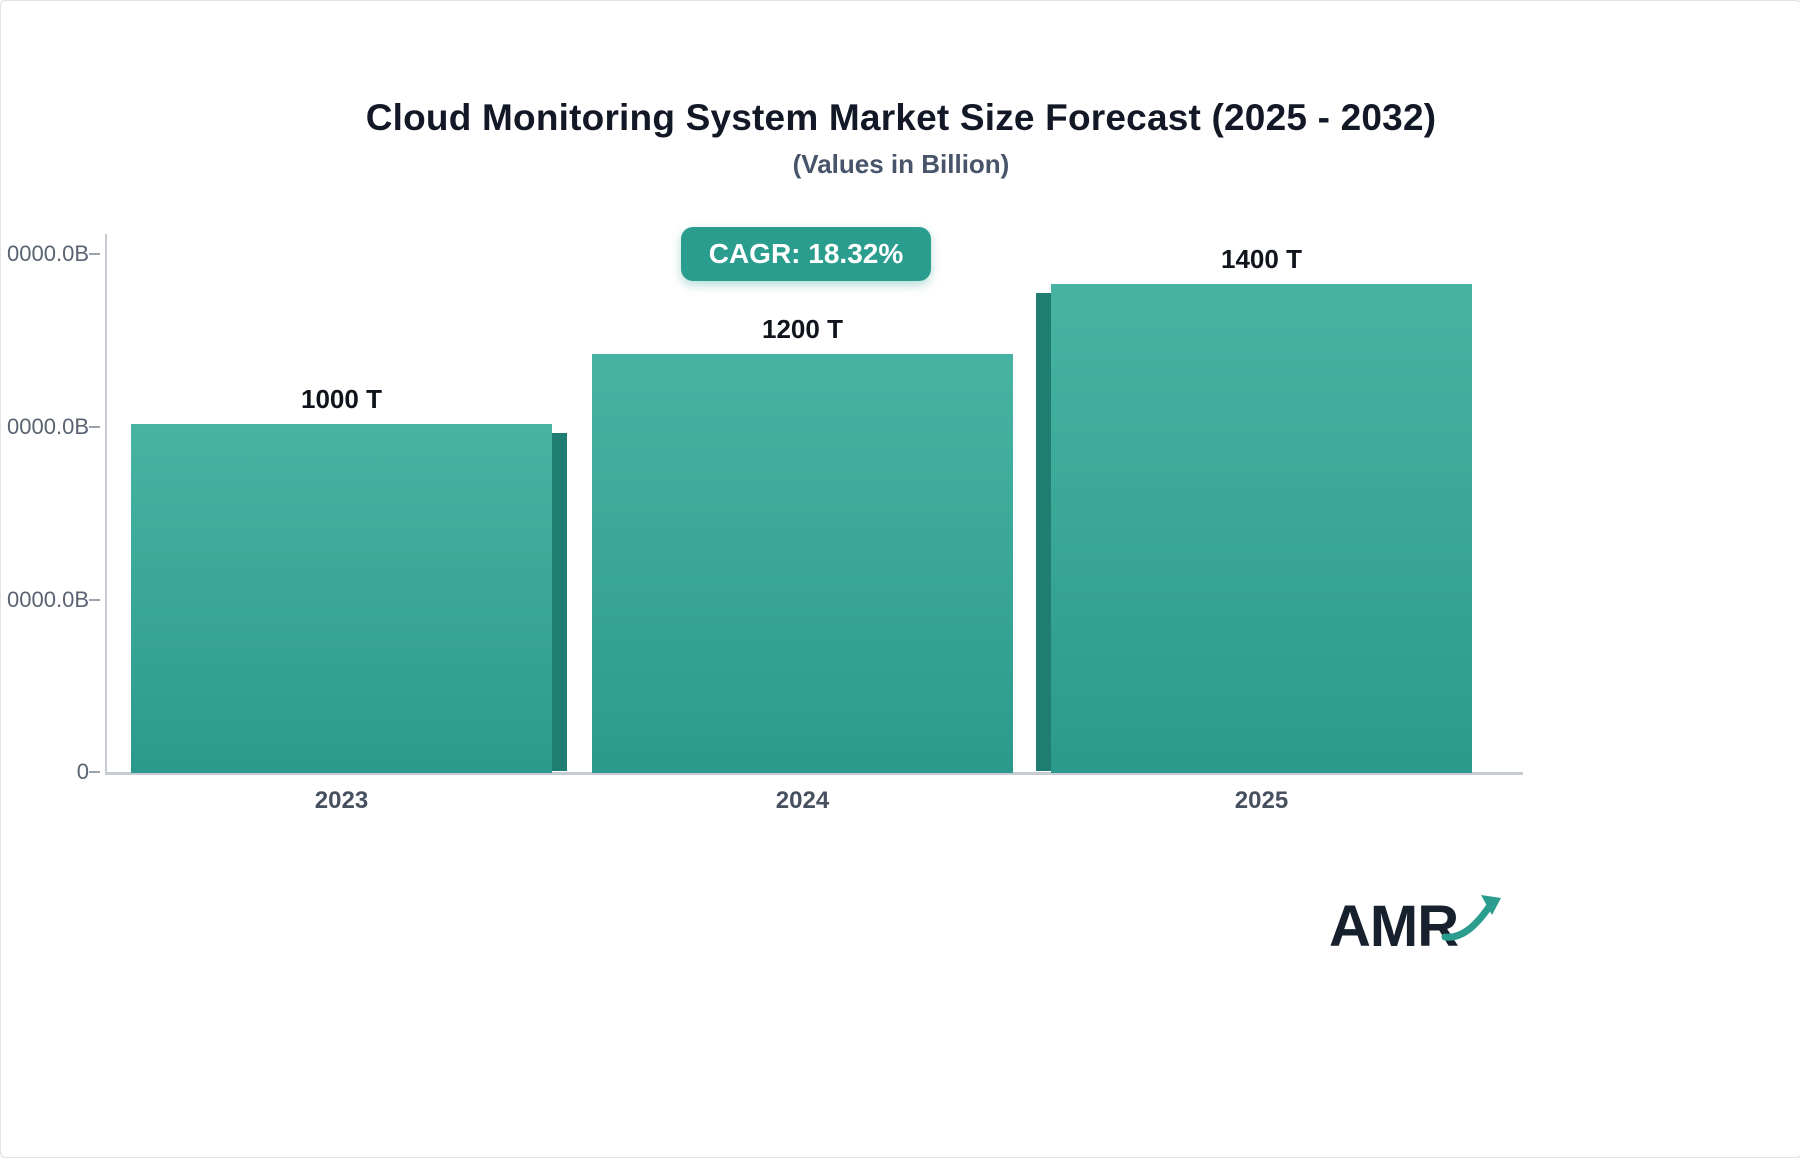 Image resolution: width=1800 pixels, height=1158 pixels. I want to click on x-axis-category-2024: 2024, so click(802, 800).